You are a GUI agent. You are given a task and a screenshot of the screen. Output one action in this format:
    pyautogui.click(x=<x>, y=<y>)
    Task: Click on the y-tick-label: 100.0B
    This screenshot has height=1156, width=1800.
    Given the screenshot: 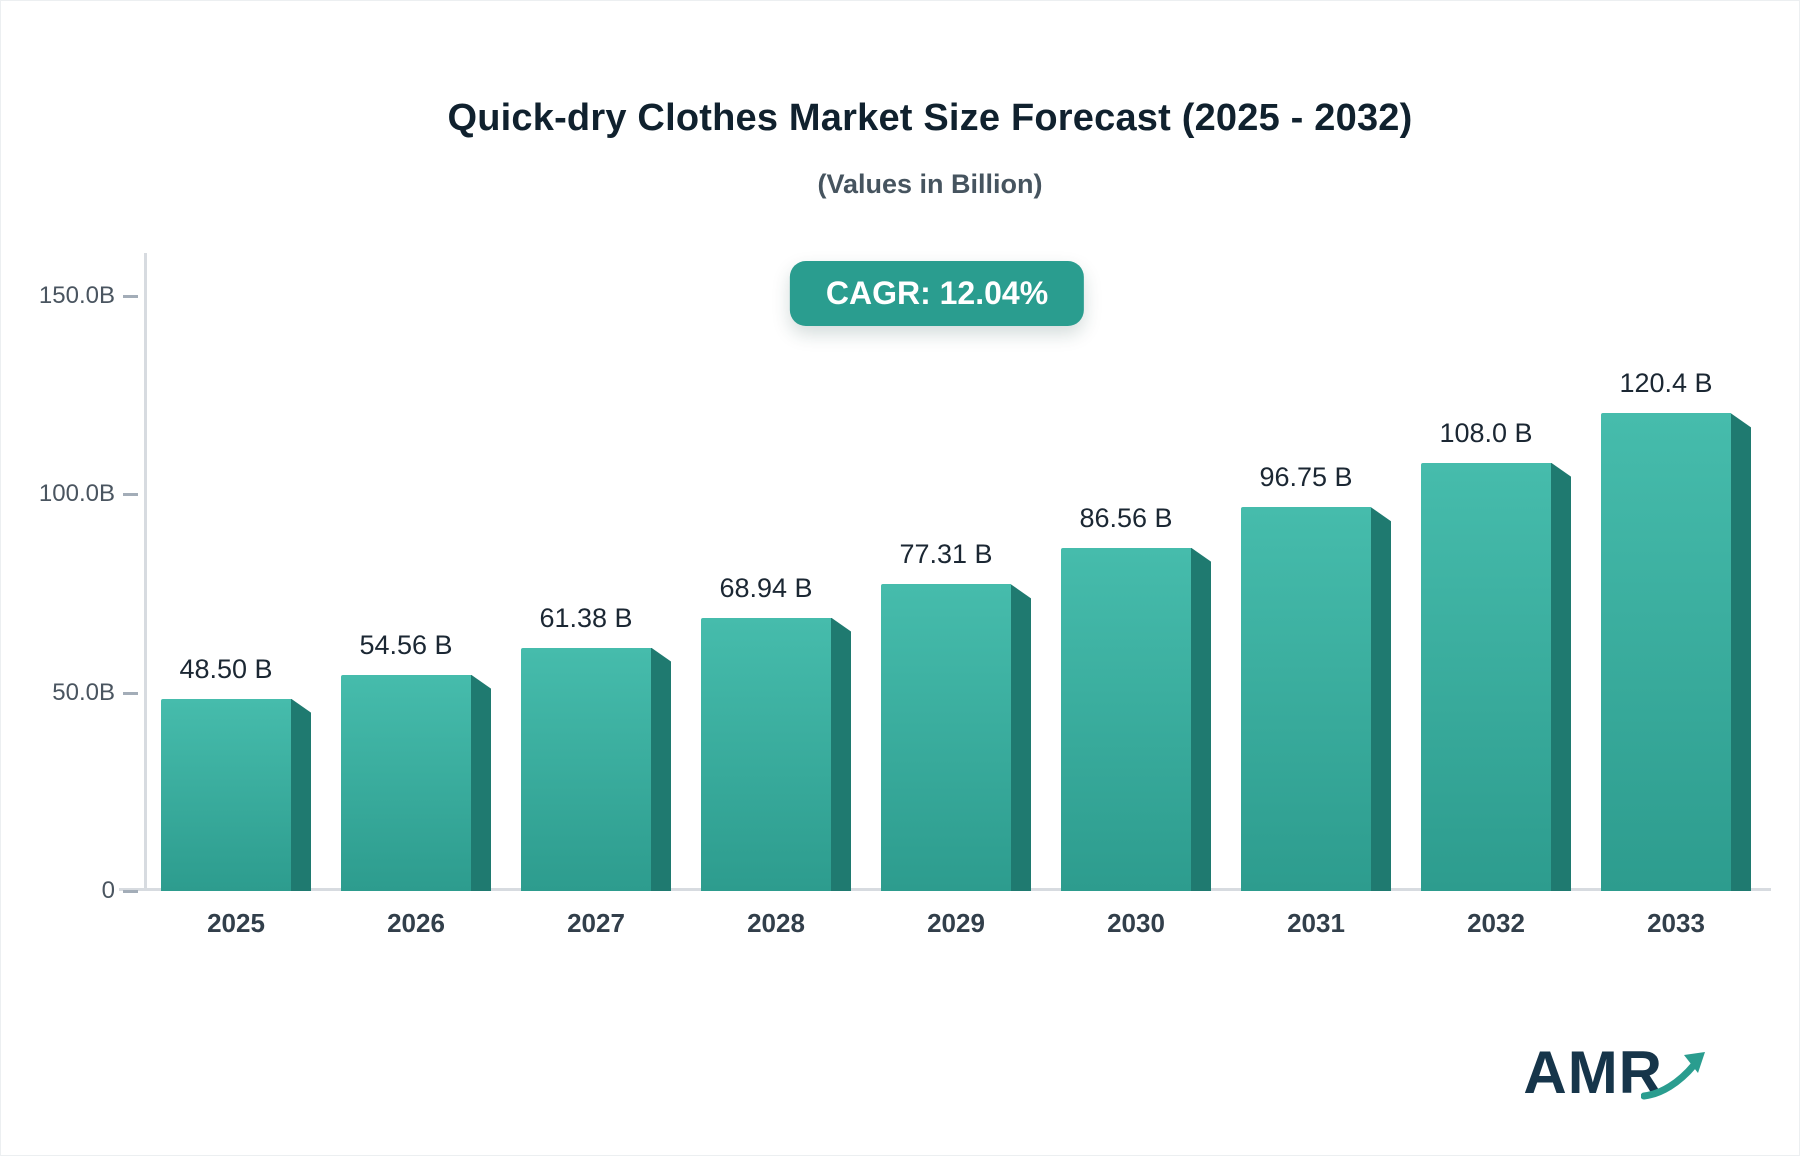 What is the action you would take?
    pyautogui.click(x=76, y=494)
    